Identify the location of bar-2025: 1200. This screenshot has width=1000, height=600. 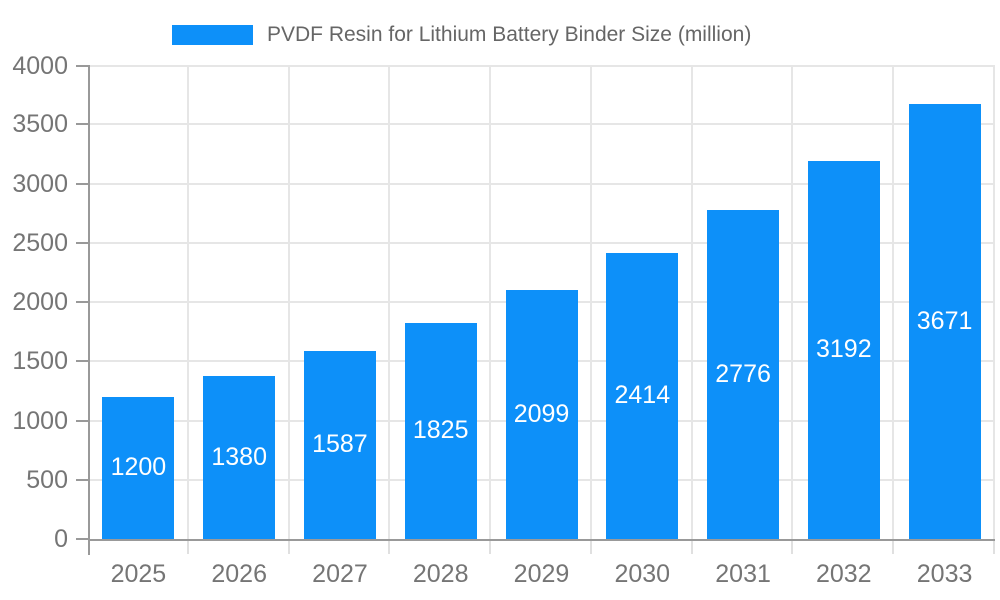
(138, 467).